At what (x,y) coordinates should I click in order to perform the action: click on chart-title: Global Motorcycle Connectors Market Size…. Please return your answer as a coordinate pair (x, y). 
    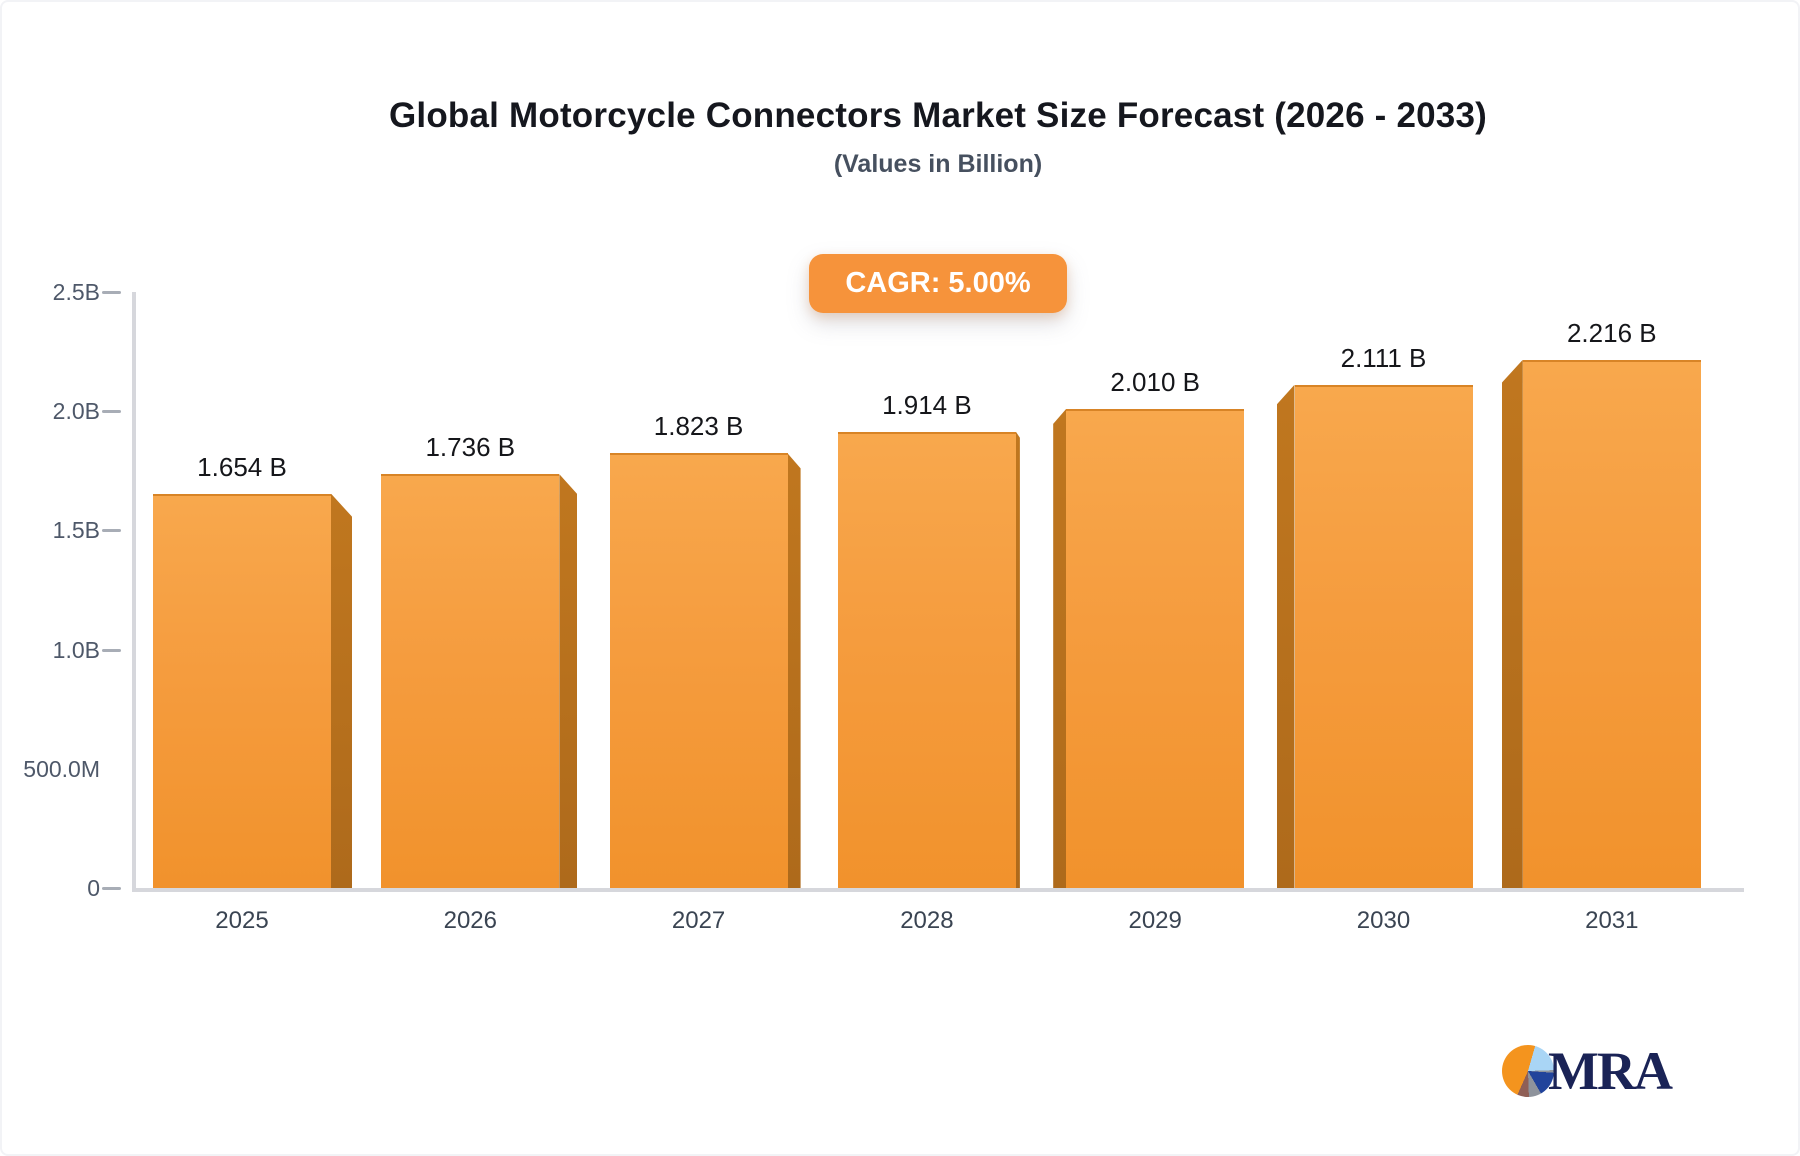
    Looking at the image, I should click on (938, 115).